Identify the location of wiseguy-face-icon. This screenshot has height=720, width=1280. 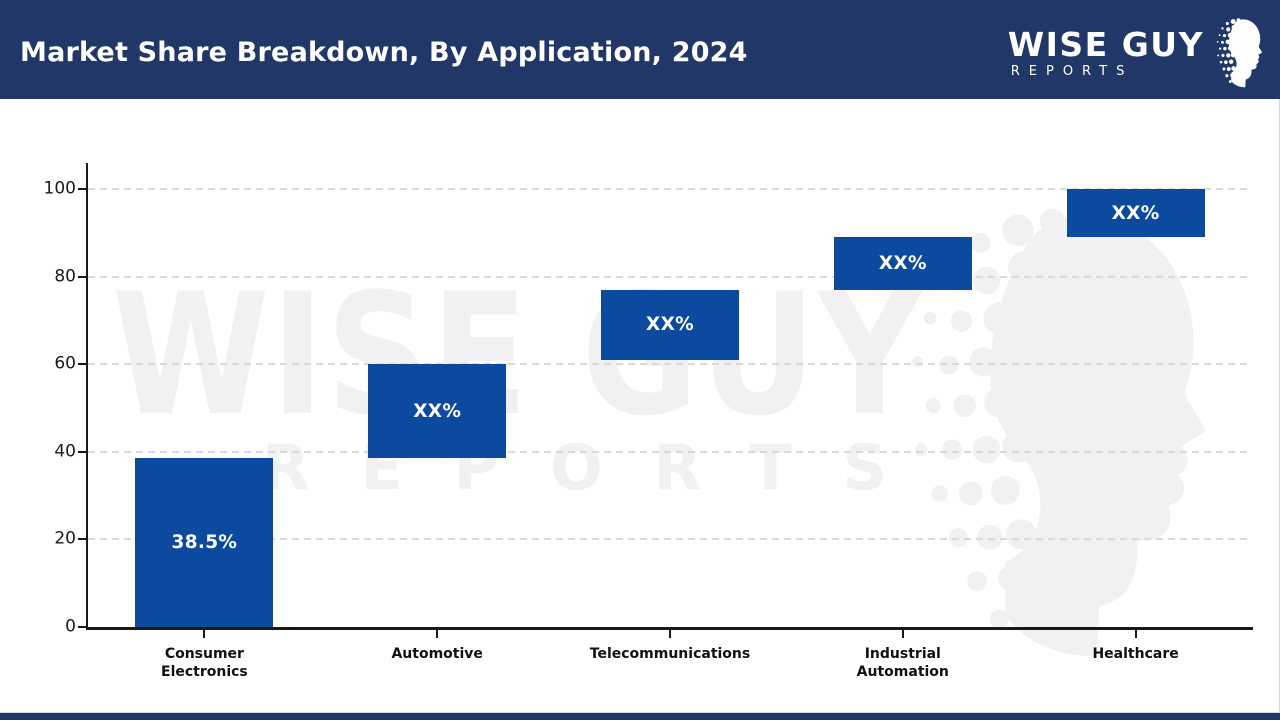
(1237, 53).